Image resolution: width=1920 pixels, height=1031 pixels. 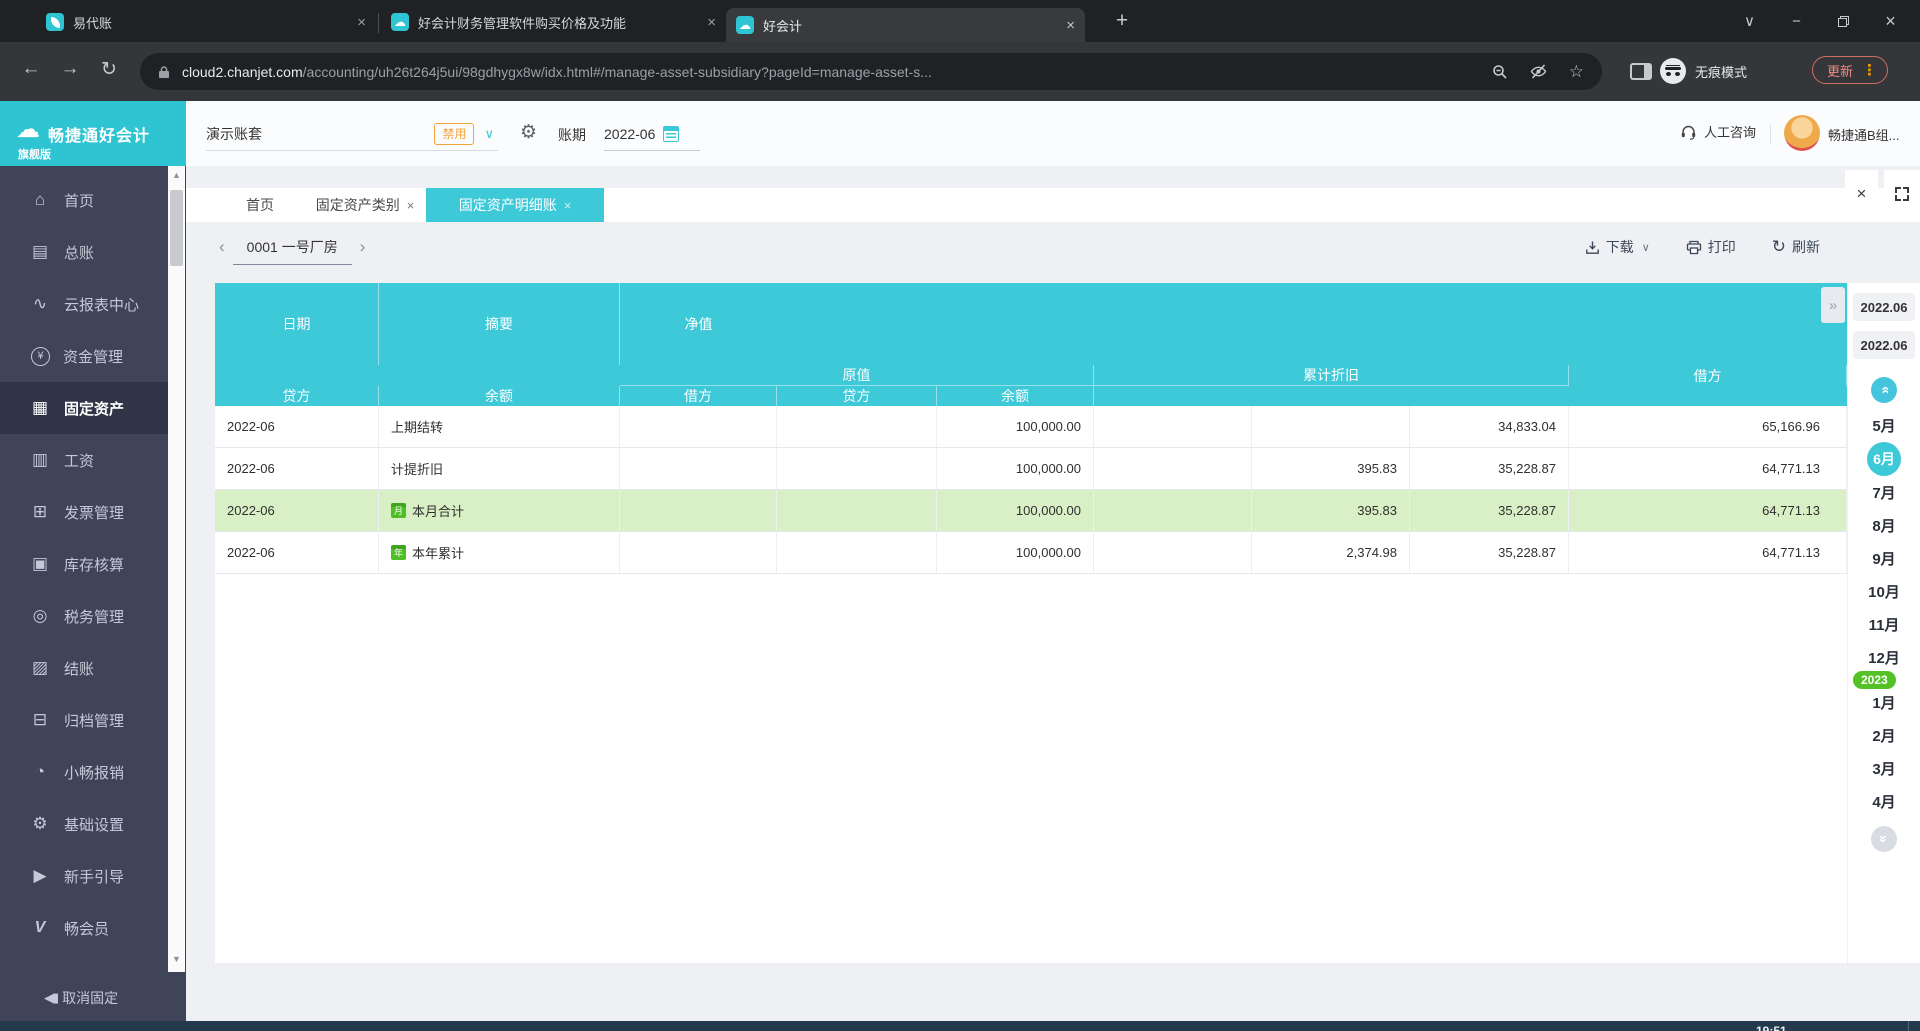 What do you see at coordinates (1802, 133) in the screenshot?
I see `user-avatar` at bounding box center [1802, 133].